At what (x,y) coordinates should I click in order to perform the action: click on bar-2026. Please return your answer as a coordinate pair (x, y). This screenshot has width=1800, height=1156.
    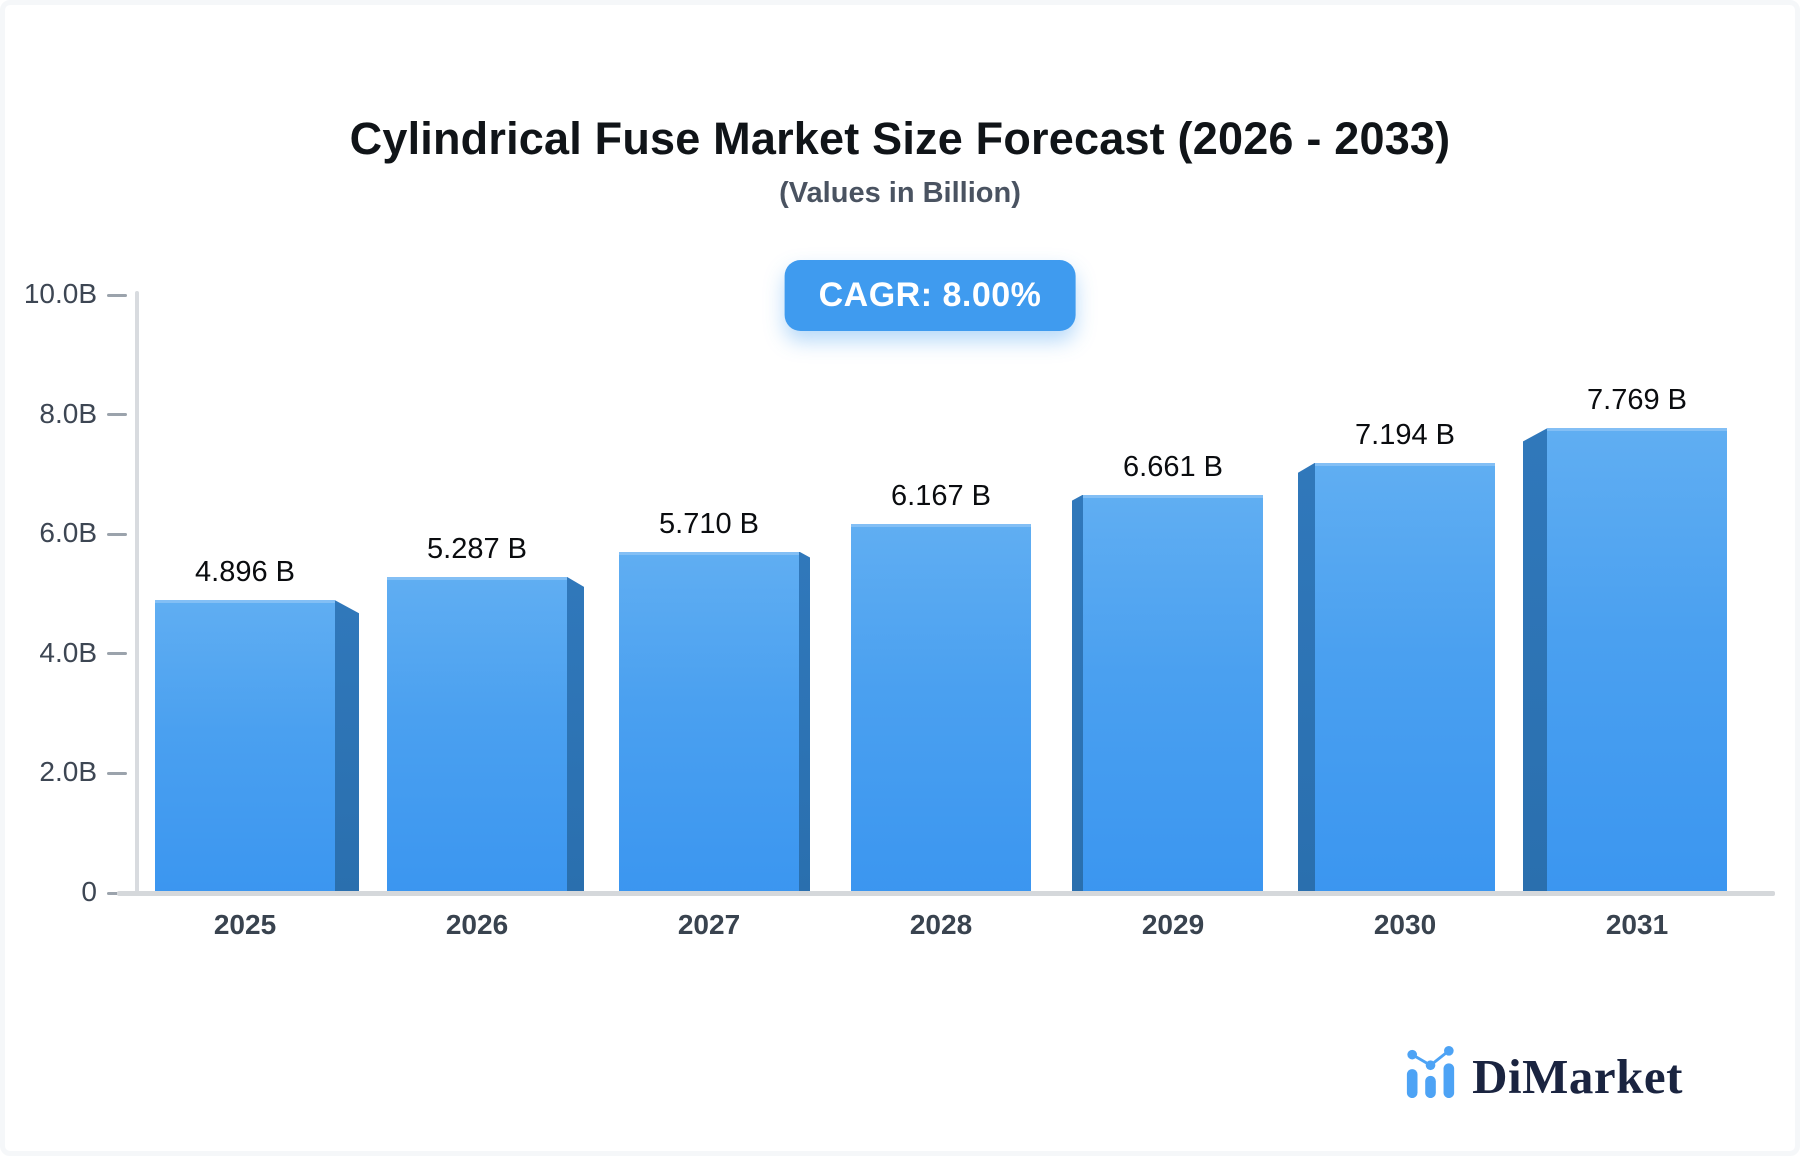
    Looking at the image, I should click on (477, 734).